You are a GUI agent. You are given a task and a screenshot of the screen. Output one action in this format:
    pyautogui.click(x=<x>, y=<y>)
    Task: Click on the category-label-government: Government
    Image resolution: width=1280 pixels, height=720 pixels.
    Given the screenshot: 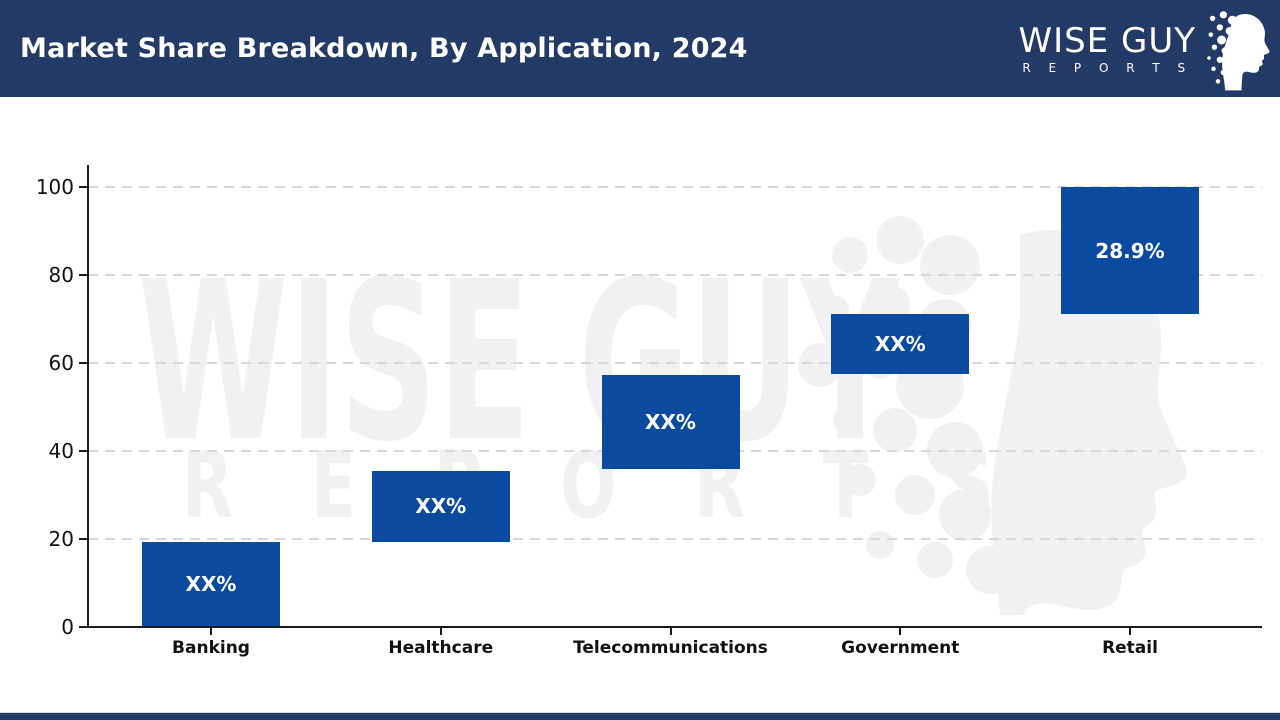 What is the action you would take?
    pyautogui.click(x=900, y=648)
    